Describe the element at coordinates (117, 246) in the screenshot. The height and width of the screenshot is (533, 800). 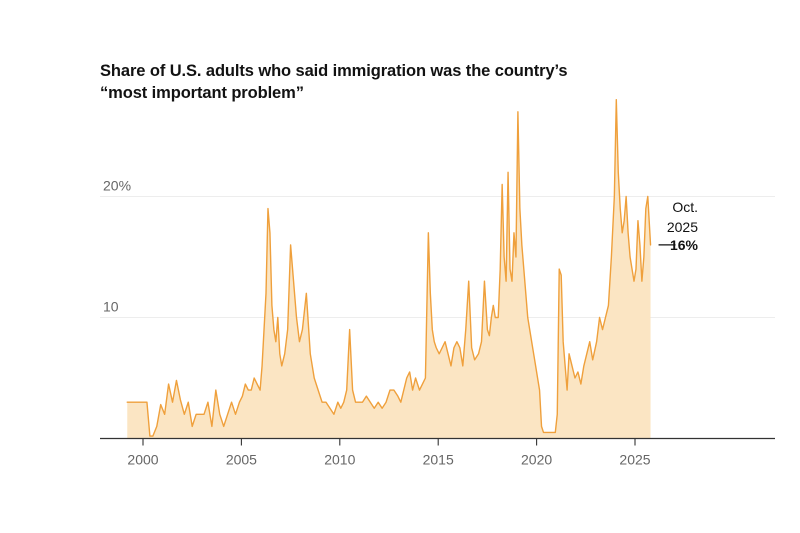
I see `y-axis-labels: 10 20%` at that location.